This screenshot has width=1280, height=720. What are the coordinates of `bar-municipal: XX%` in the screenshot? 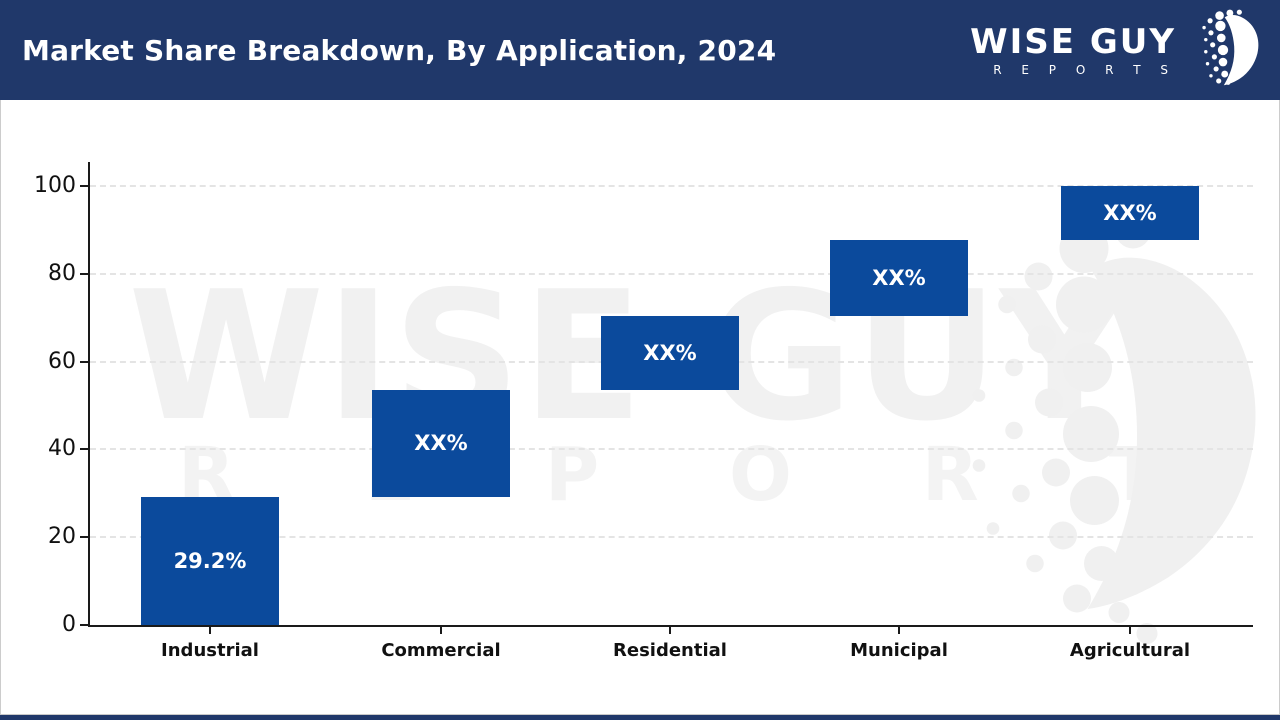 It's located at (899, 278).